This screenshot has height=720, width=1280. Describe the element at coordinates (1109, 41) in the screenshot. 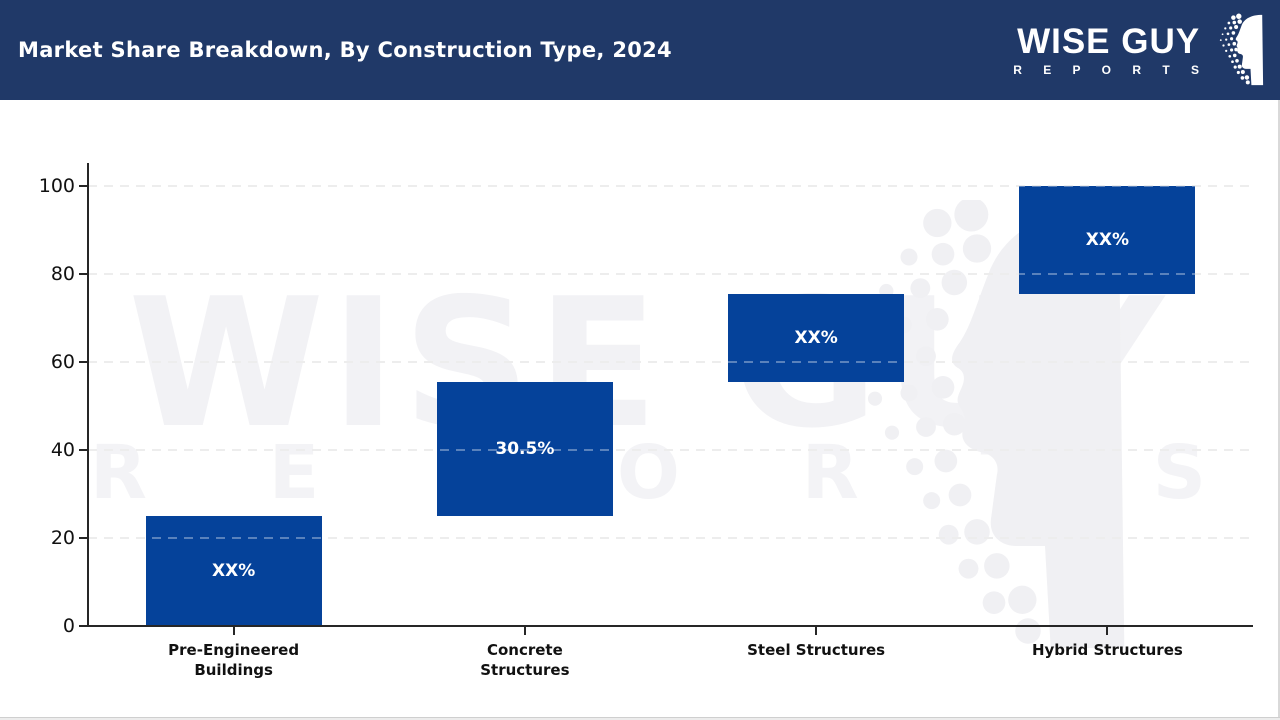

I see `brand-name: WISE GUY` at that location.